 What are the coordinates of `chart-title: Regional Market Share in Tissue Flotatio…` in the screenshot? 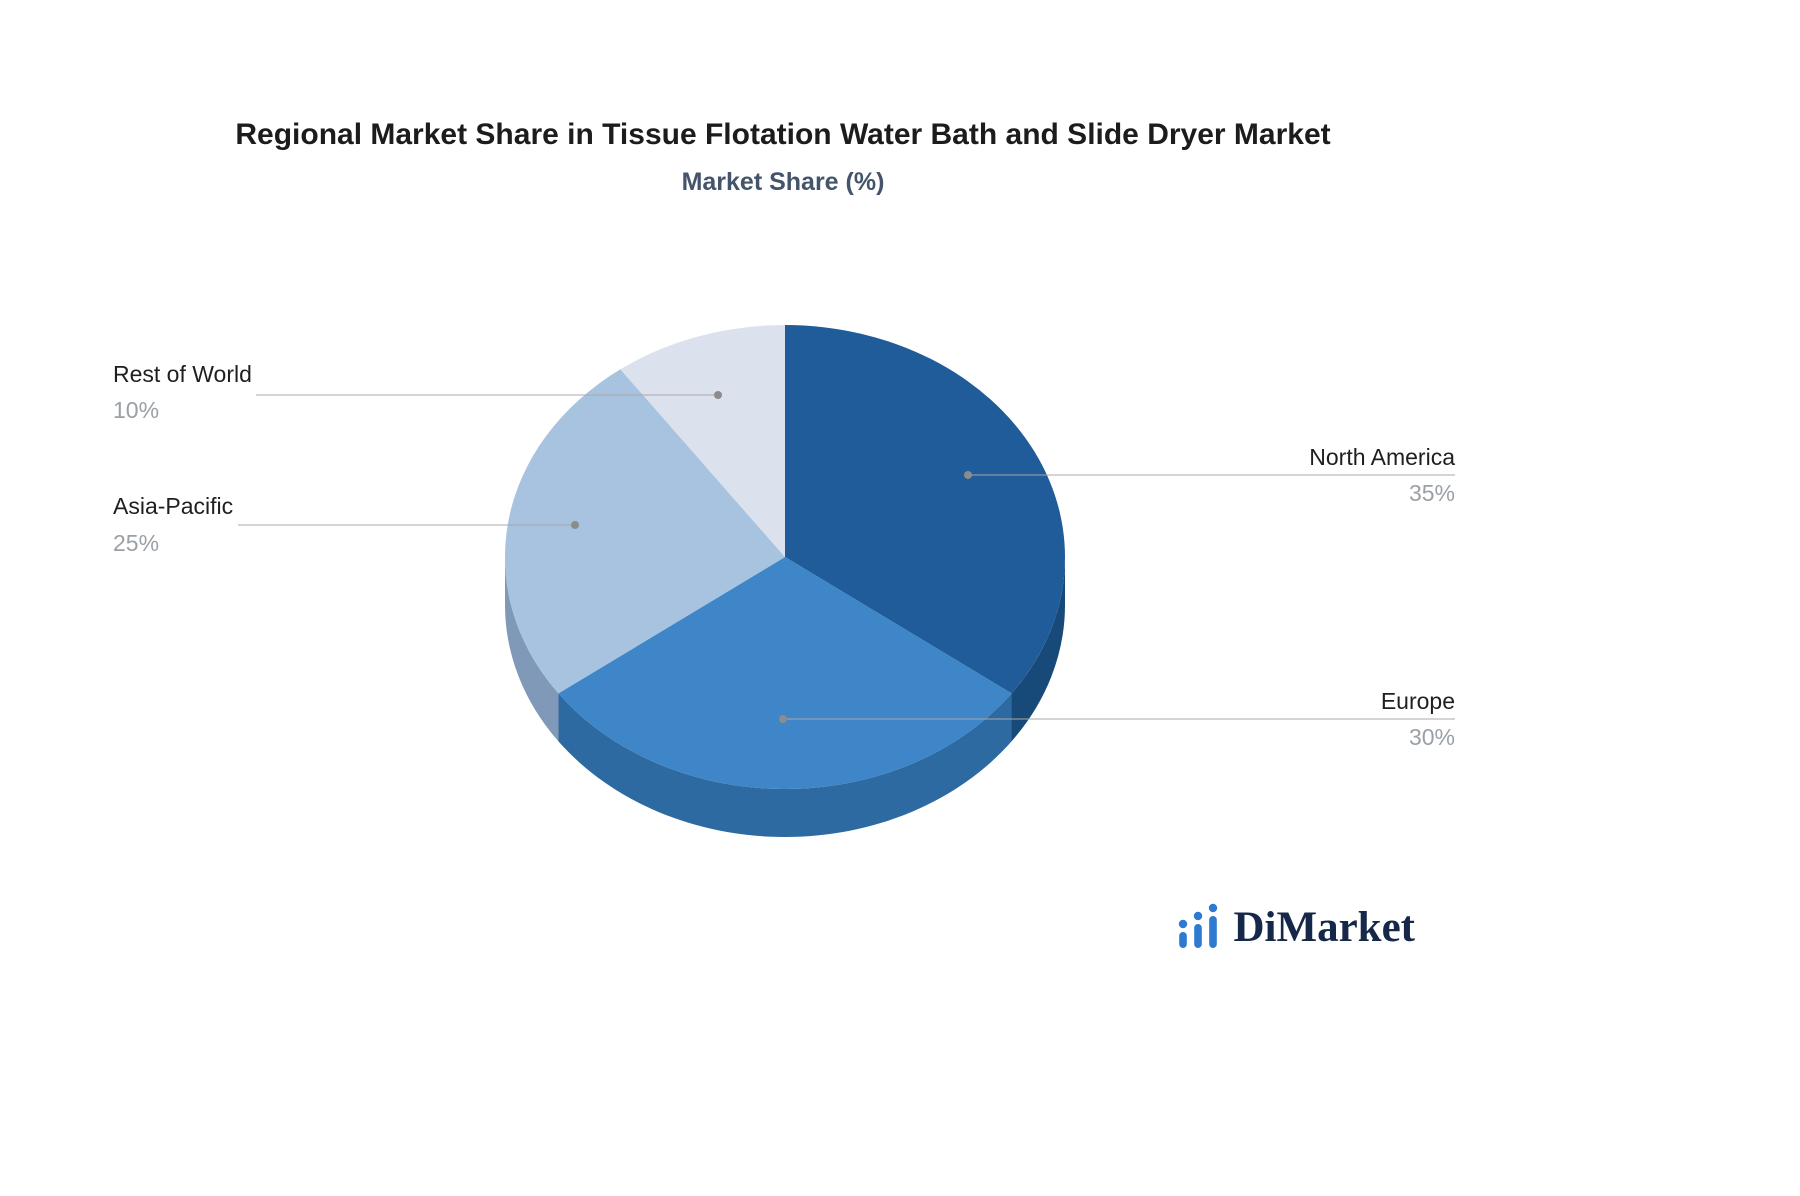 It's located at (783, 134).